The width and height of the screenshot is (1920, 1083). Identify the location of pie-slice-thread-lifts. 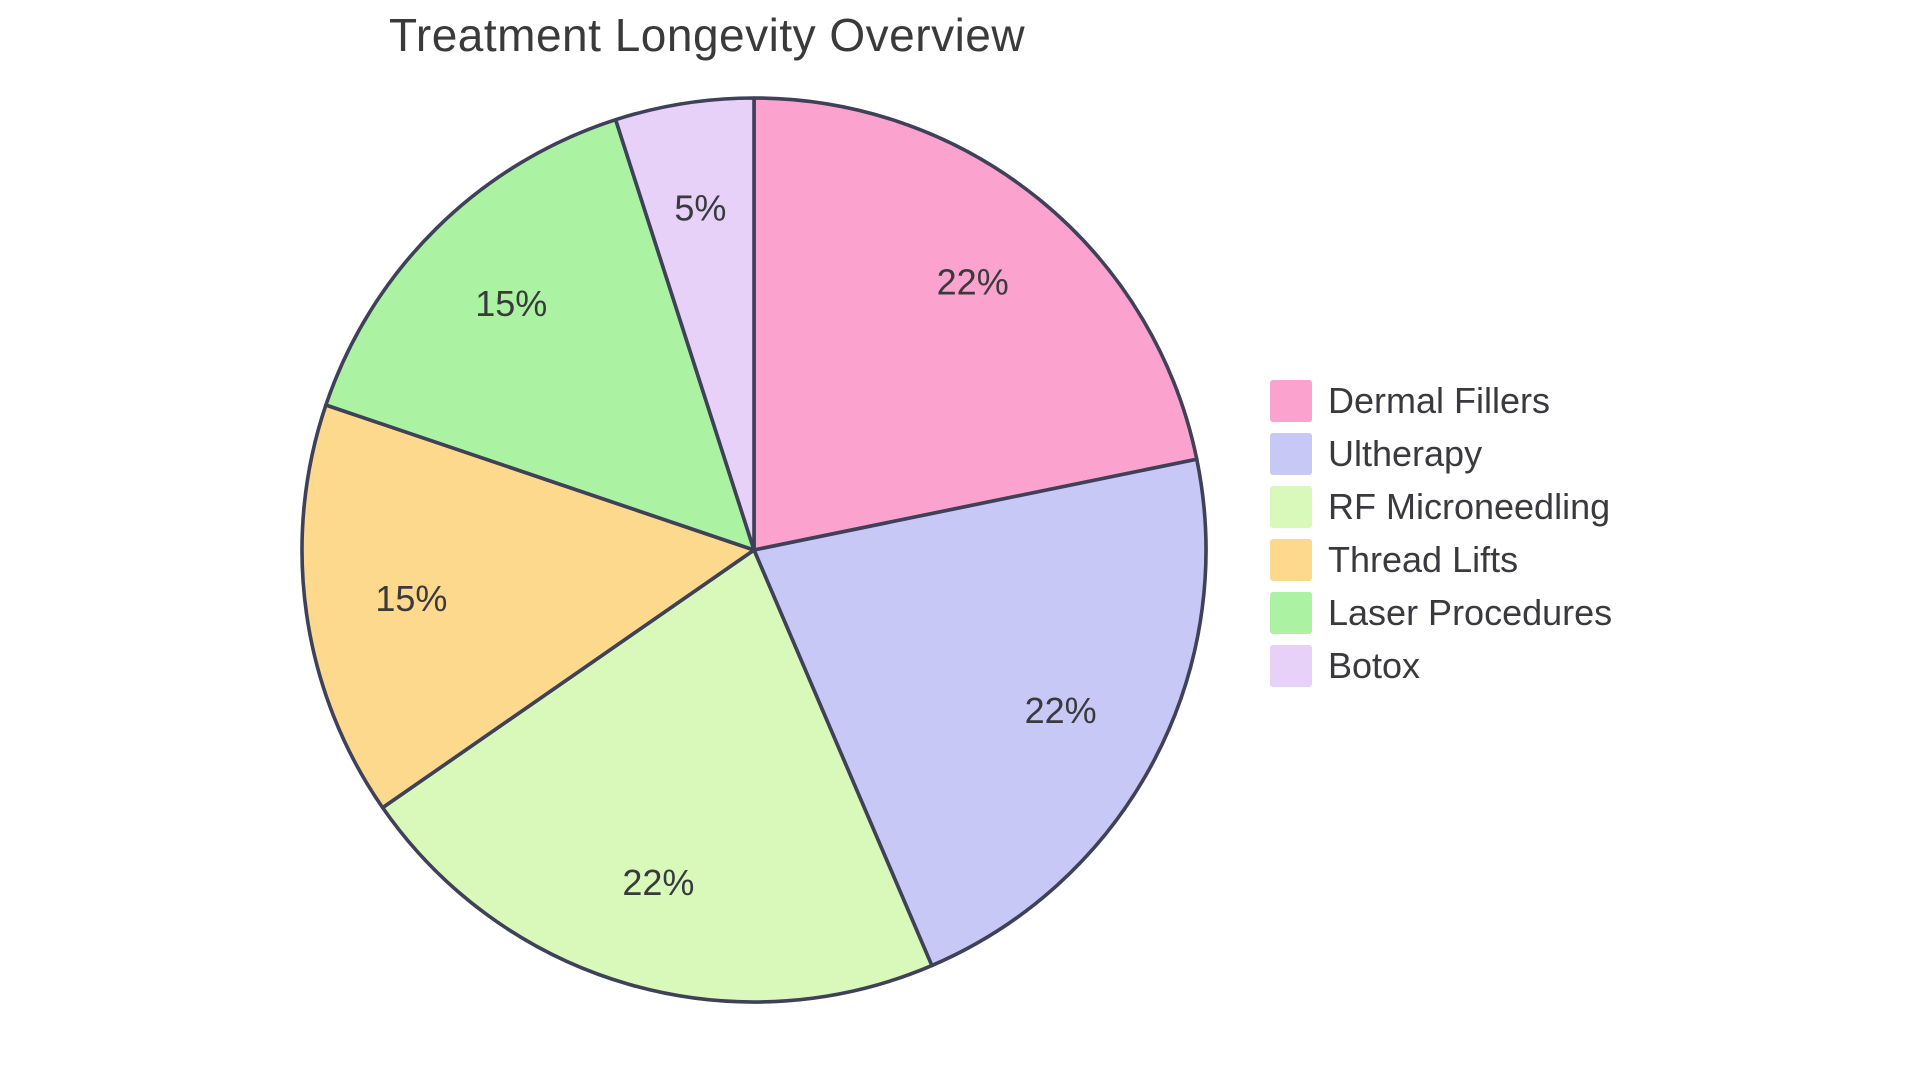
(528, 606).